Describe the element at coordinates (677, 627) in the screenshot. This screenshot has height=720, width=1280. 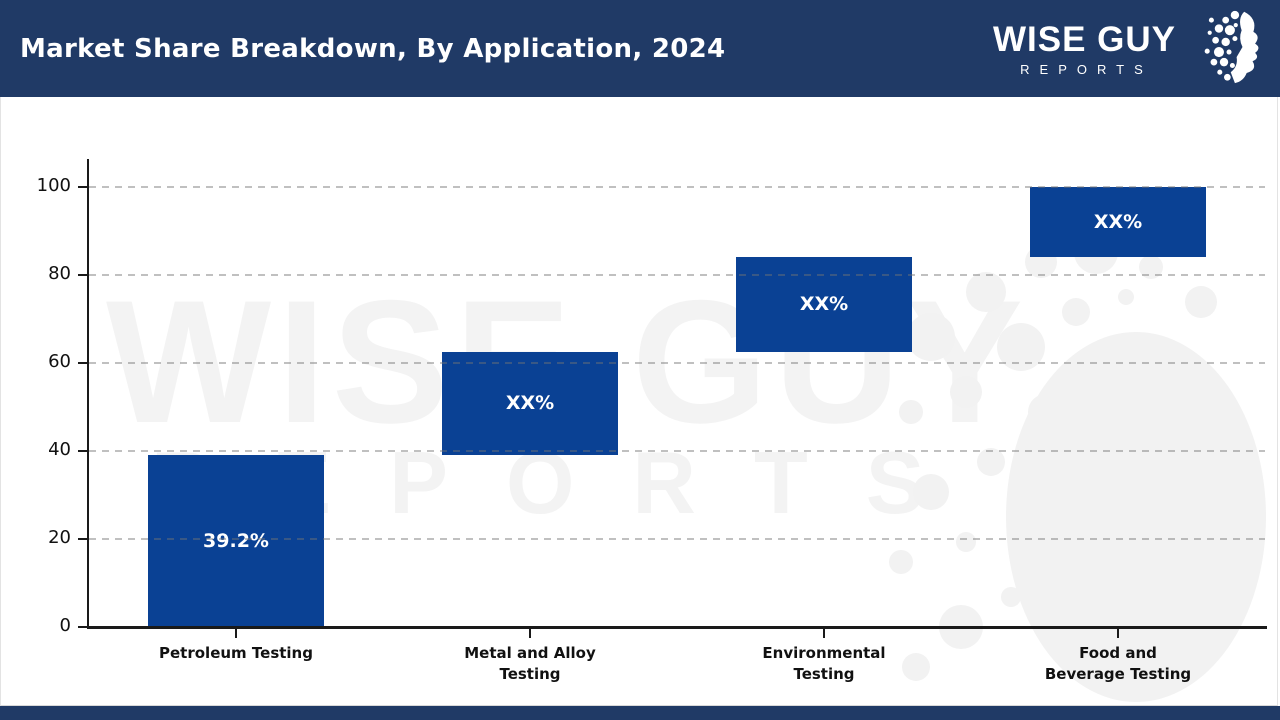
I see `x-axis-line` at that location.